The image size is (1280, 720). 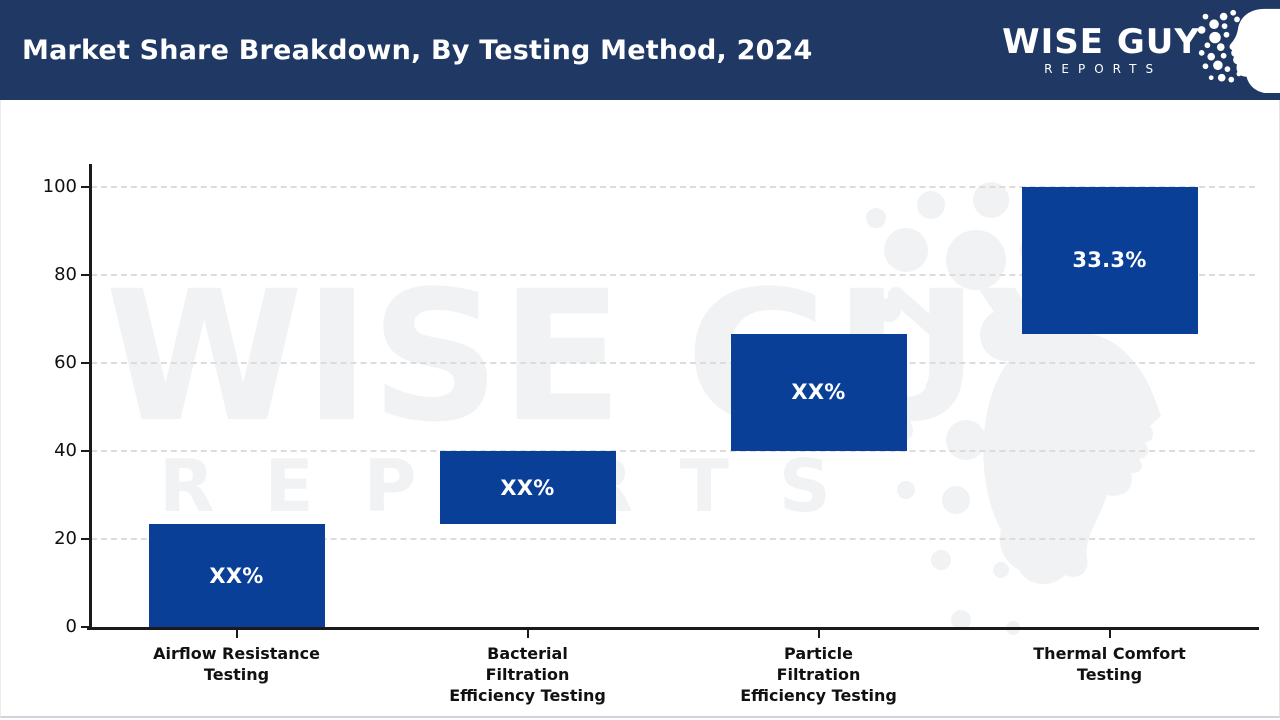 What do you see at coordinates (65, 450) in the screenshot?
I see `y-tick-label: 40` at bounding box center [65, 450].